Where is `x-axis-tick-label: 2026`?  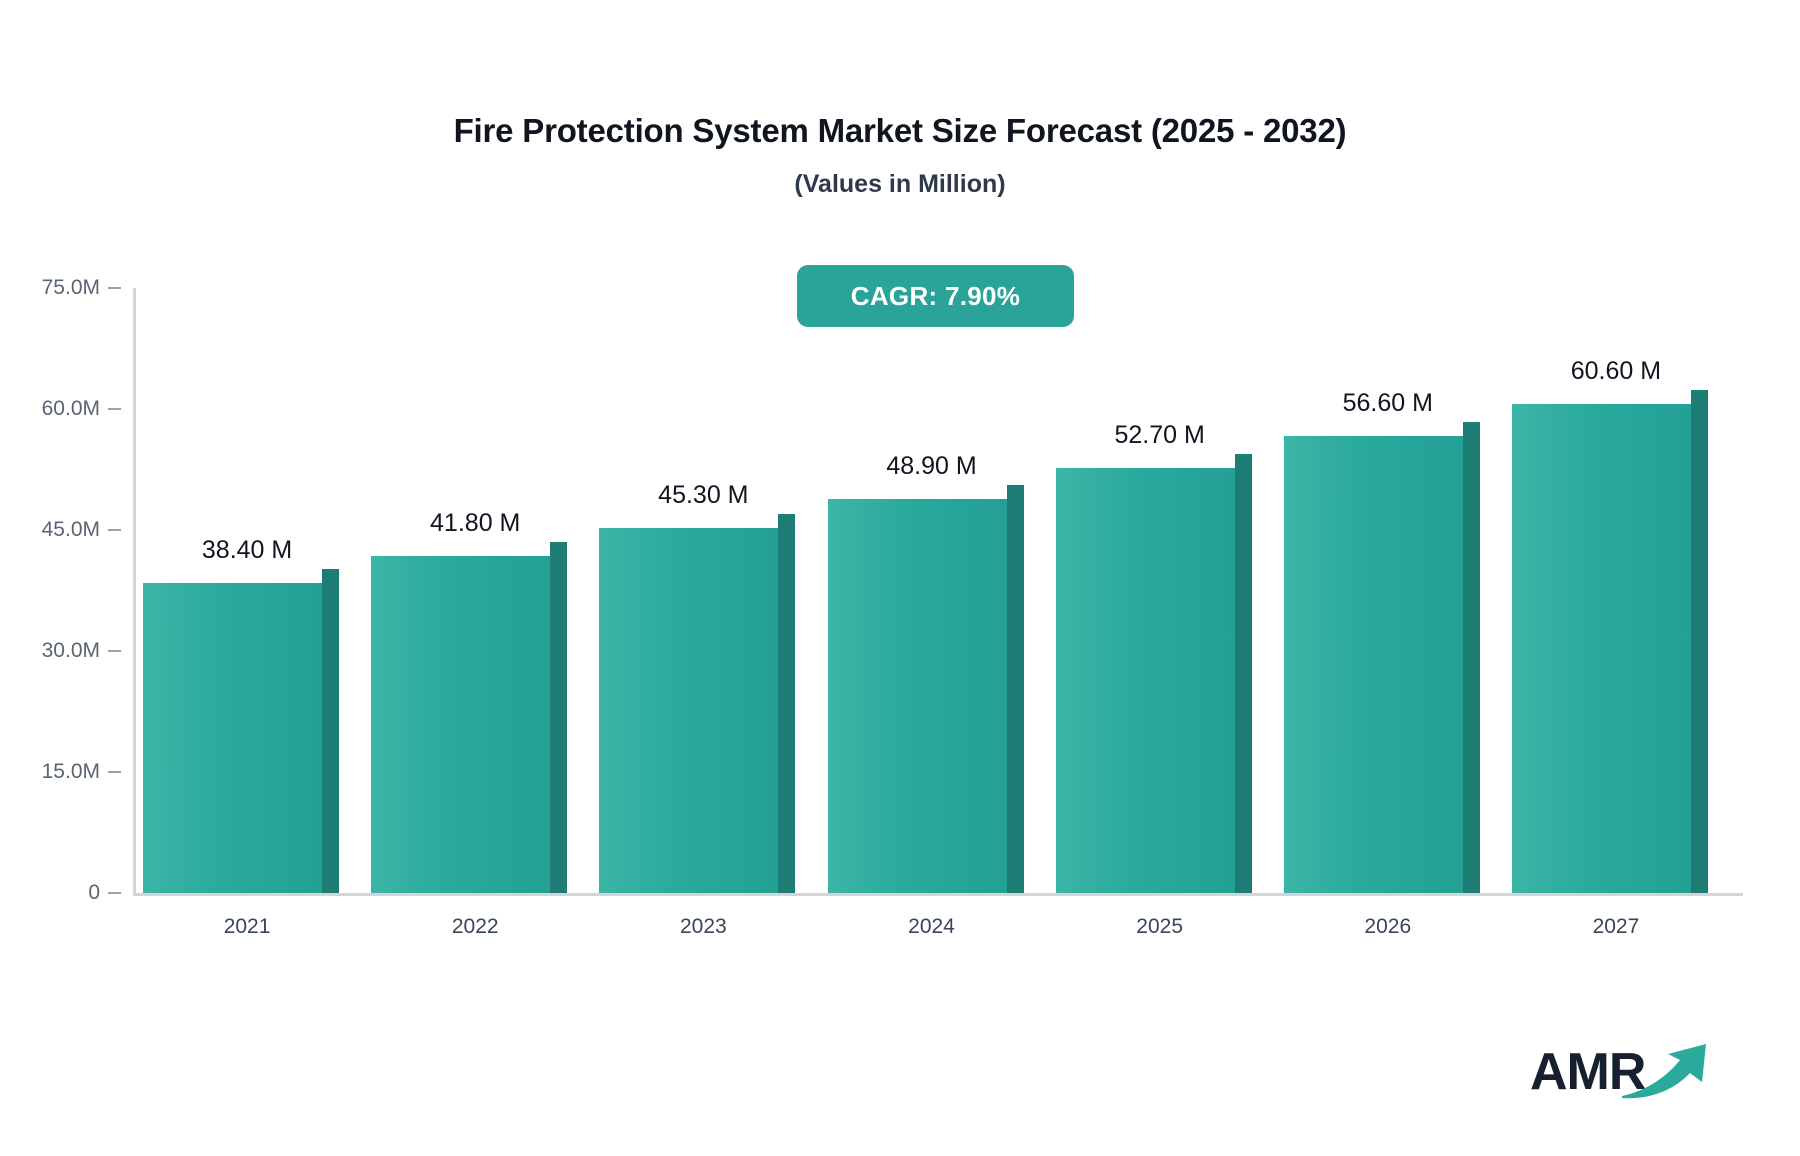 x-axis-tick-label: 2026 is located at coordinates (1388, 926).